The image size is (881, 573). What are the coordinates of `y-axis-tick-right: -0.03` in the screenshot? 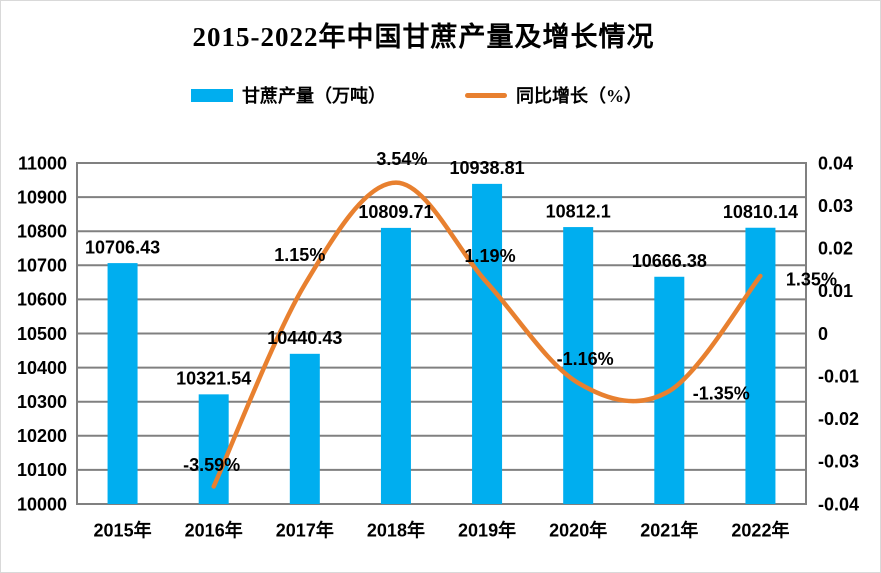 It's located at (838, 462).